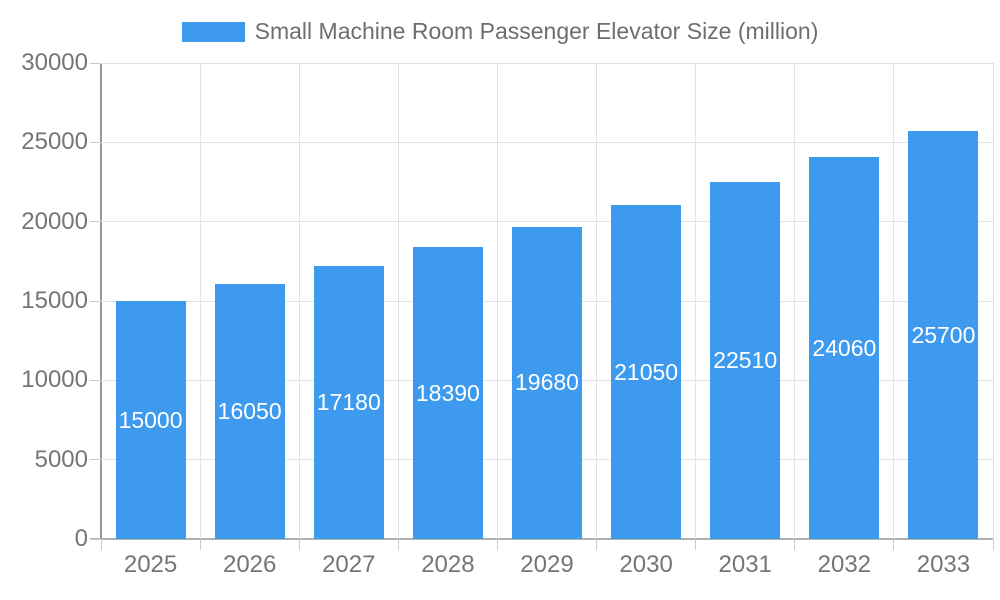 This screenshot has height=600, width=1000. I want to click on x-axis-tick-label: 2031, so click(745, 564).